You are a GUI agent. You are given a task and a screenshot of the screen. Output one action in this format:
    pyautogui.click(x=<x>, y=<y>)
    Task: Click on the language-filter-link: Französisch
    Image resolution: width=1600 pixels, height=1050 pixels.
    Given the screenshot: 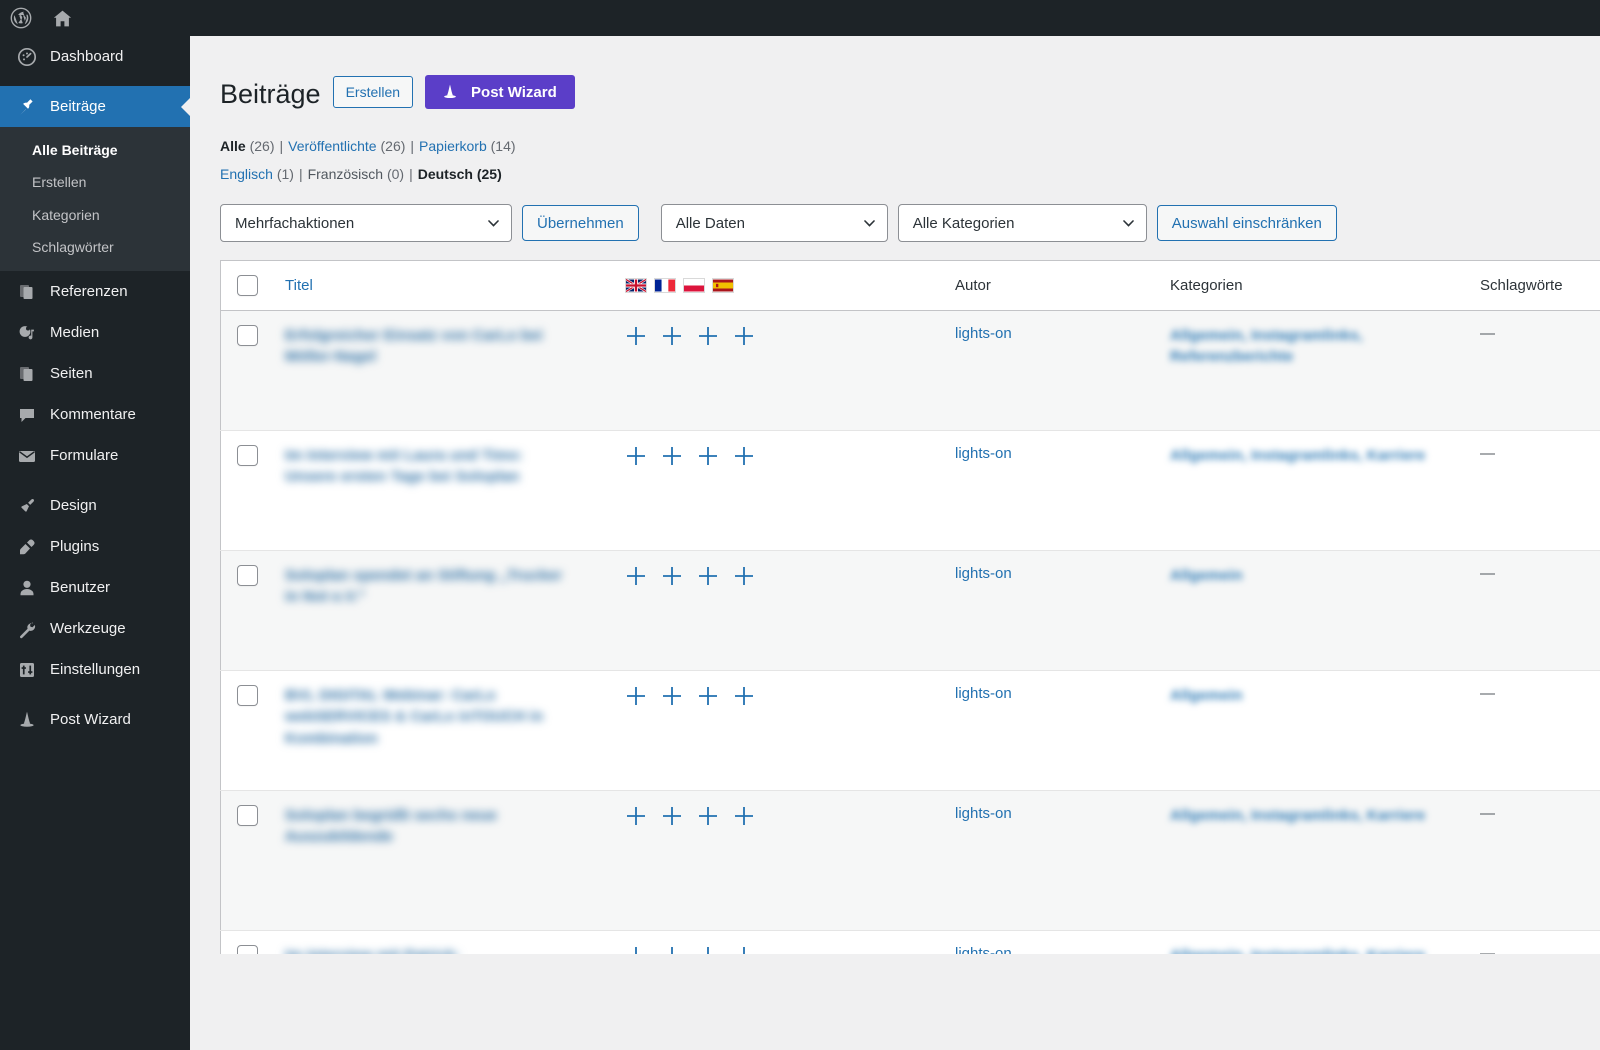 What is the action you would take?
    pyautogui.click(x=345, y=174)
    